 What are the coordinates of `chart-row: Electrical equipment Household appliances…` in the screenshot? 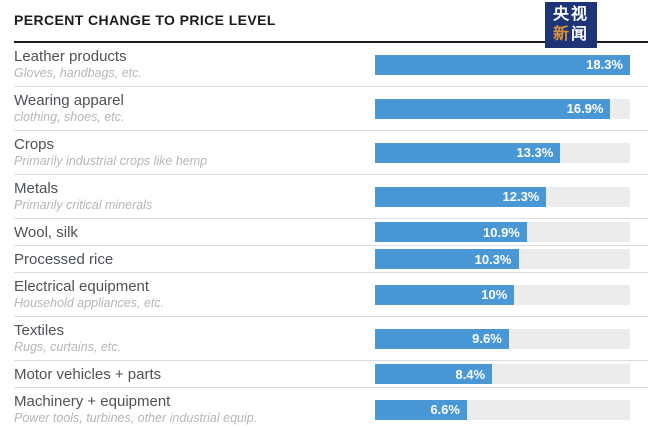 It's located at (331, 295).